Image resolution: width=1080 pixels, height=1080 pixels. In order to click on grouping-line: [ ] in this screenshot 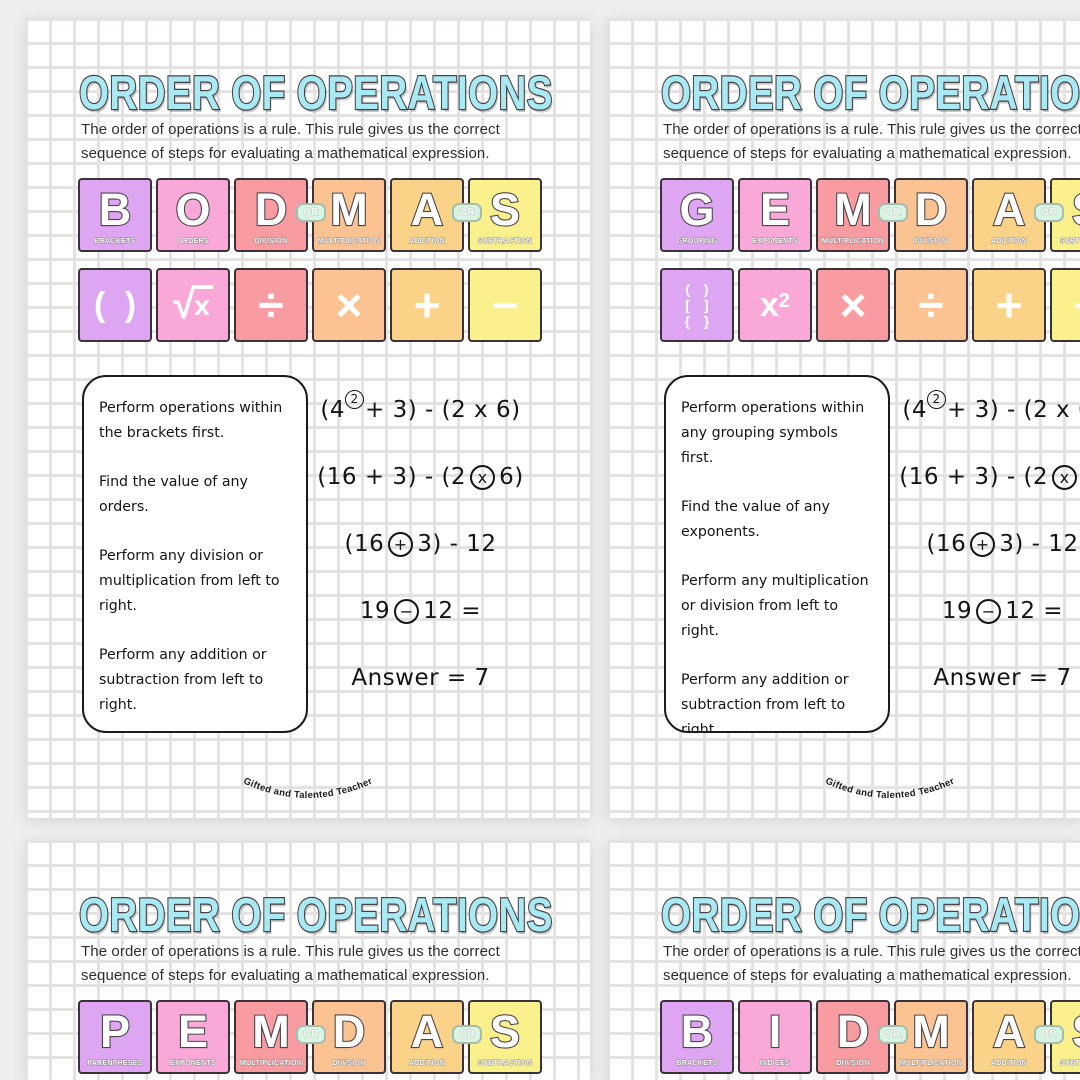, I will do `click(699, 305)`.